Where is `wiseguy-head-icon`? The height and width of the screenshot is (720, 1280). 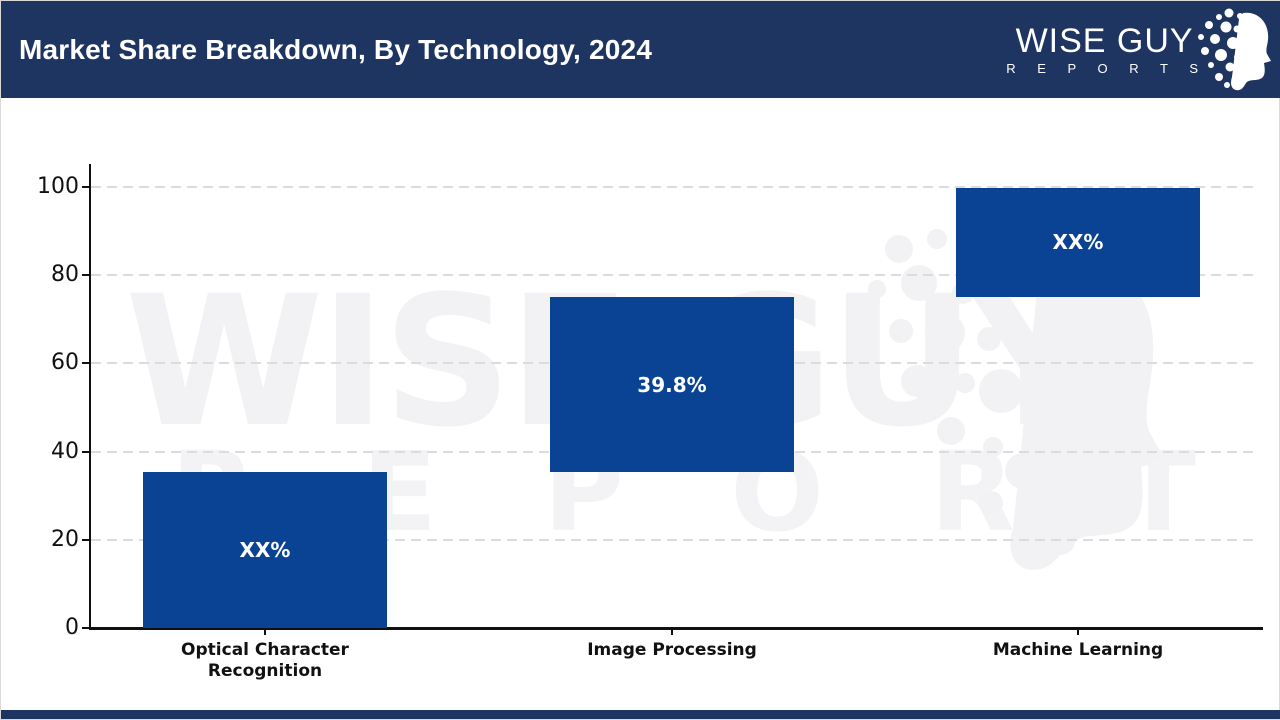 wiseguy-head-icon is located at coordinates (1234, 49).